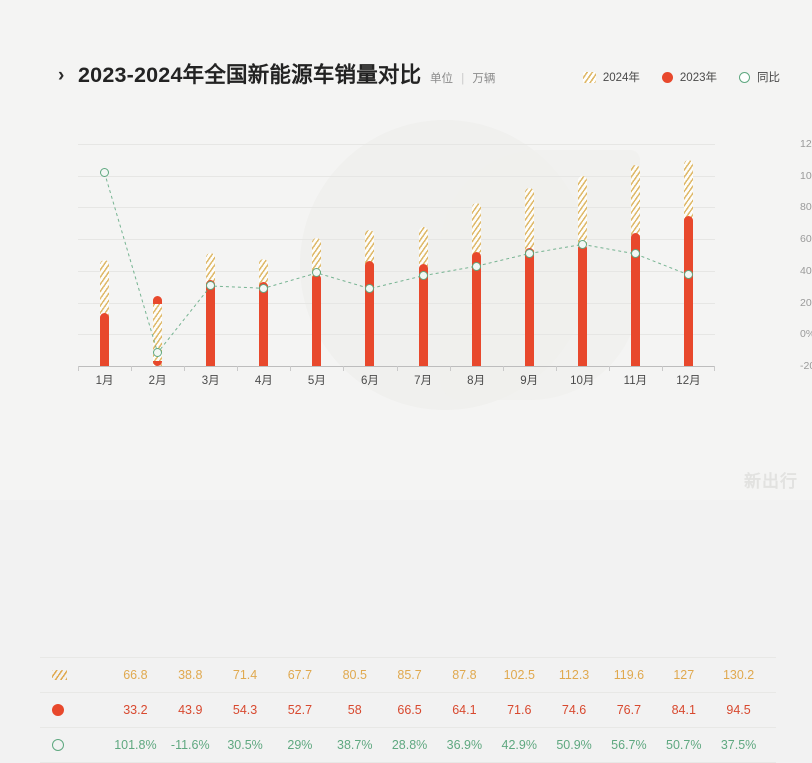  I want to click on x-axis-label: 7月, so click(423, 381).